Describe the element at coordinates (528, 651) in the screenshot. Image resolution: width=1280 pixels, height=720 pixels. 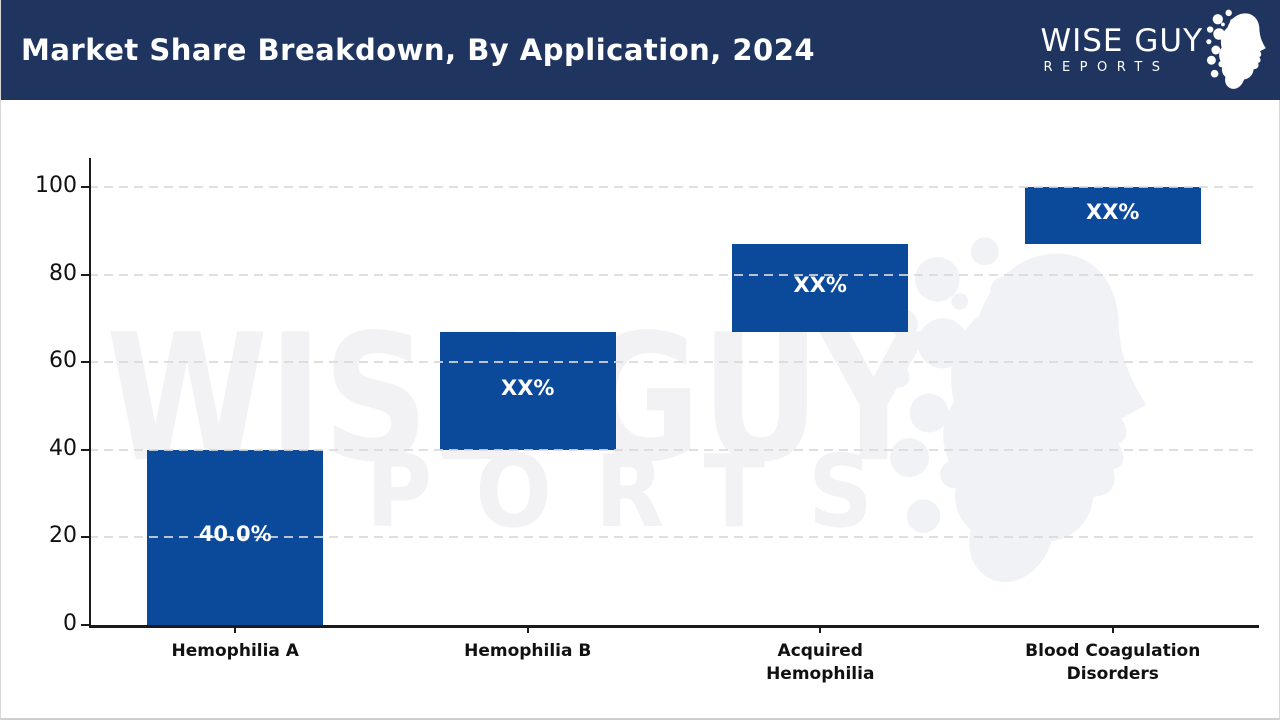
I see `x-tick-label-hemophilia-b: Hemophilia B` at that location.